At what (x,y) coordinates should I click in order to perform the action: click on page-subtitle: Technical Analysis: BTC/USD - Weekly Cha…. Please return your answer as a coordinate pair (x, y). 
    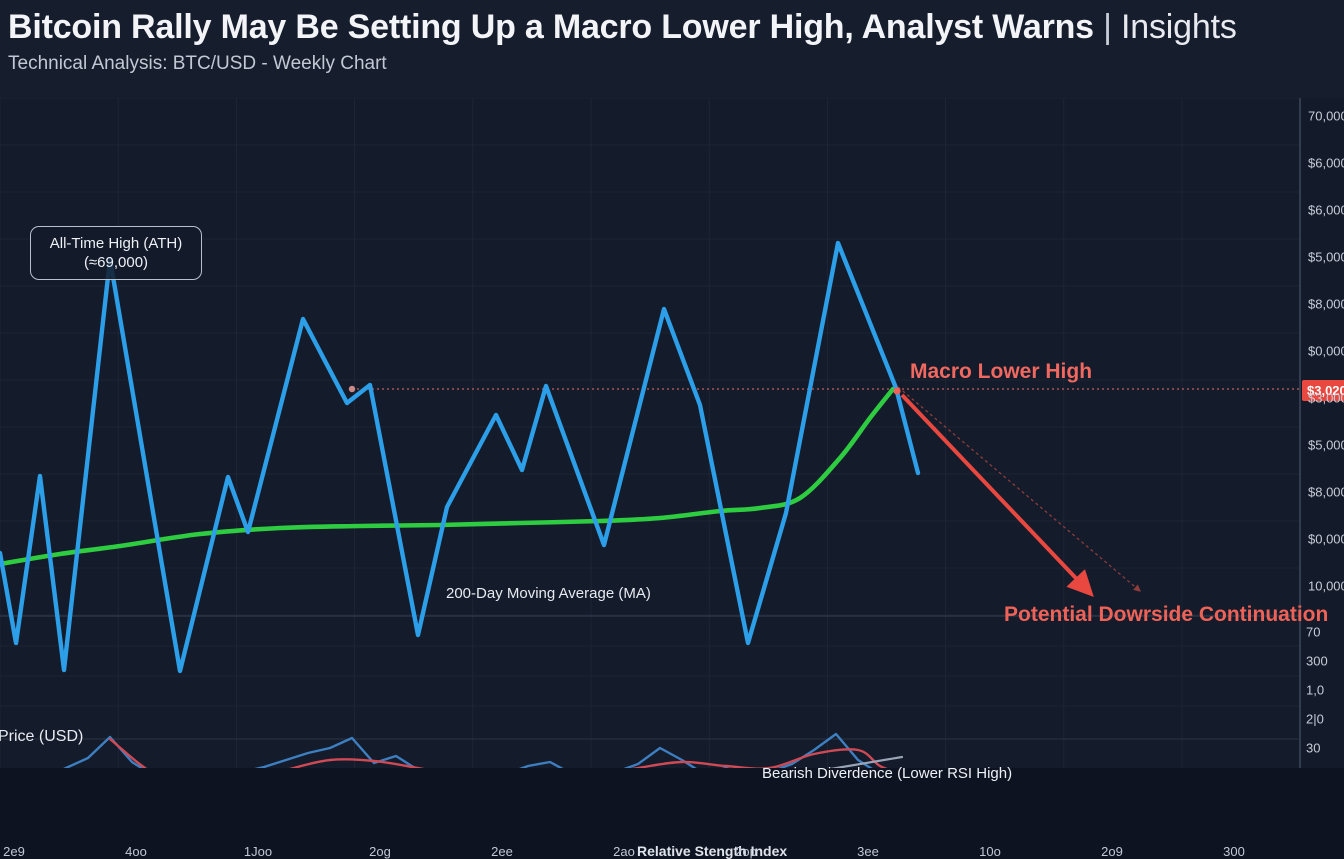
    Looking at the image, I should click on (197, 63).